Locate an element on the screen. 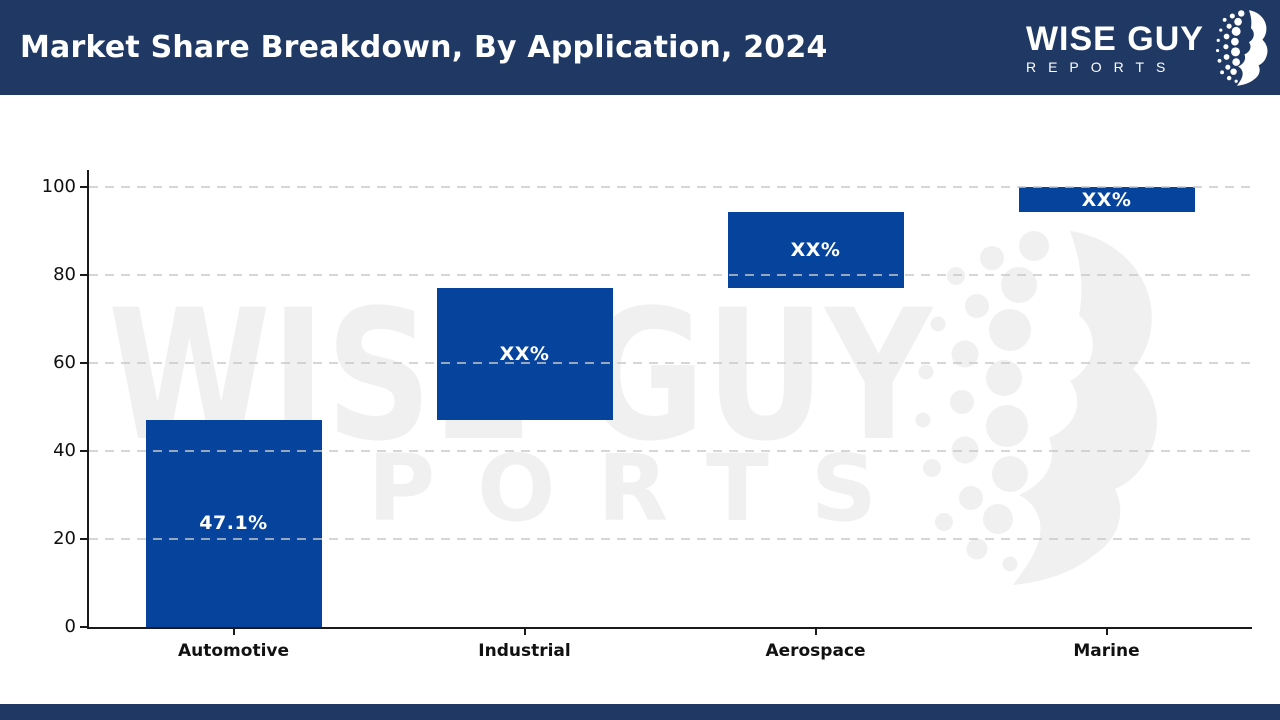  bar-value-label-marine: XX% is located at coordinates (1106, 199).